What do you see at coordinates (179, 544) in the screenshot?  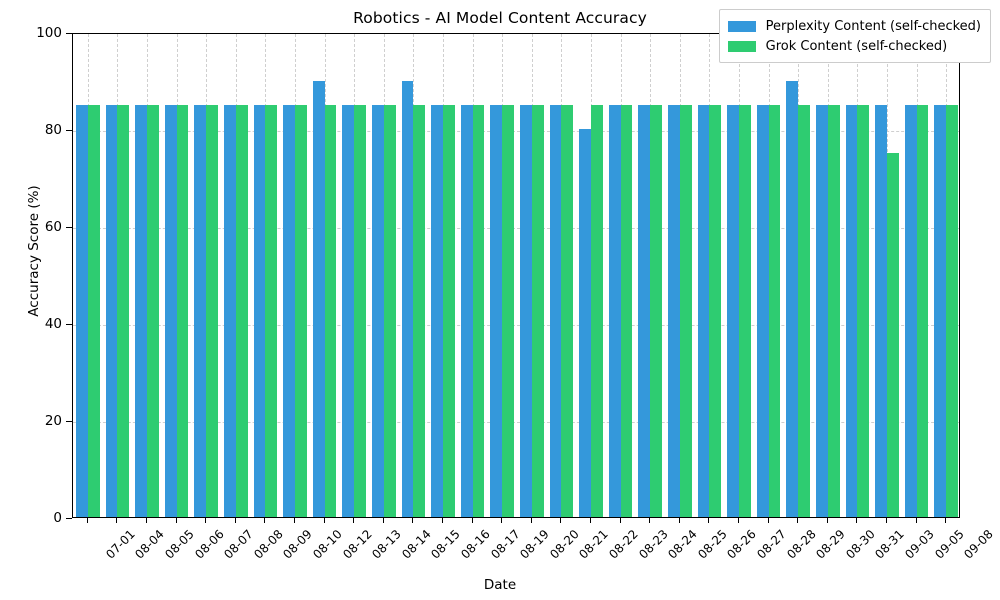 I see `x-tick-label: 08-05` at bounding box center [179, 544].